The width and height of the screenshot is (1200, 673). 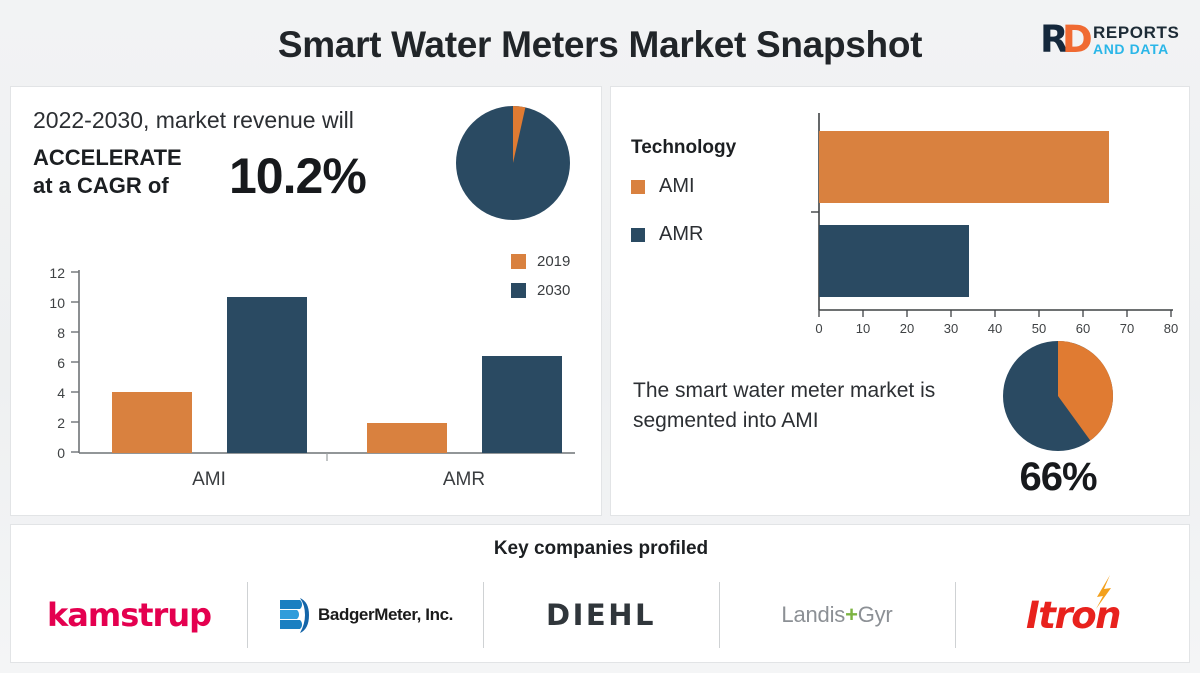 I want to click on page-title: Smart Water Meters Market Snapshot, so click(x=600, y=44).